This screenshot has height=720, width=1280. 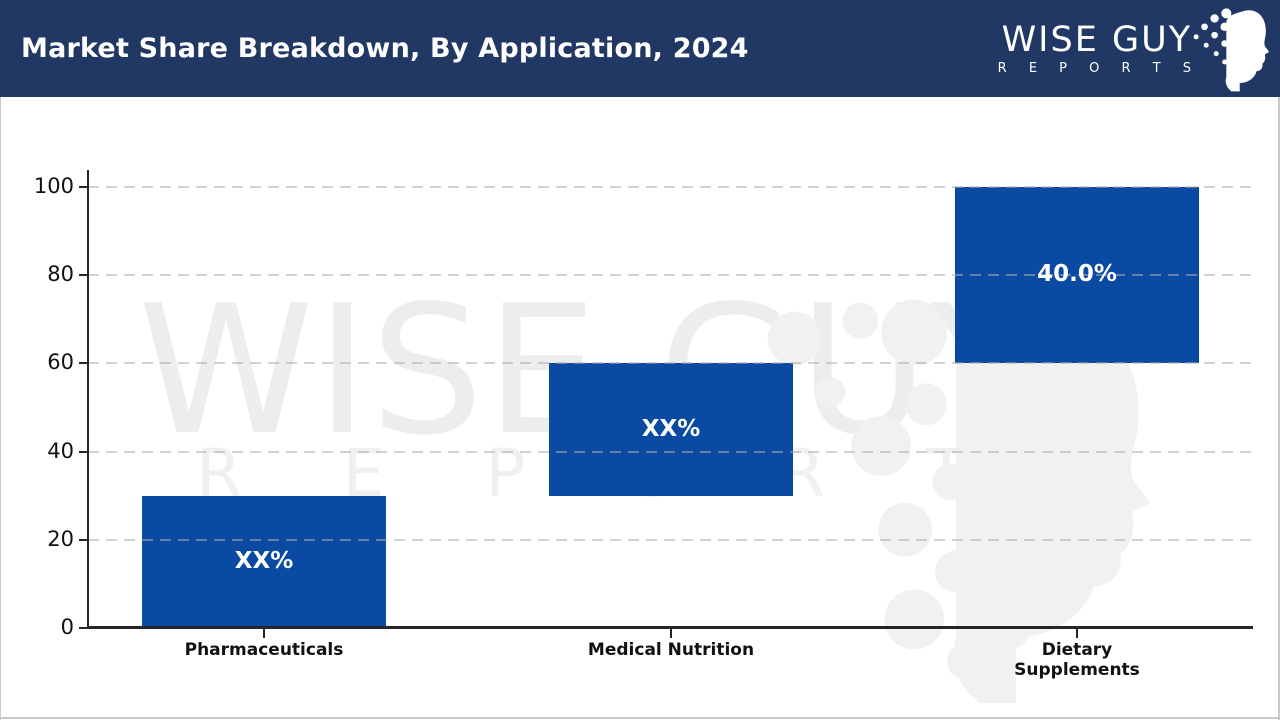 What do you see at coordinates (670, 627) in the screenshot?
I see `x-axis-line` at bounding box center [670, 627].